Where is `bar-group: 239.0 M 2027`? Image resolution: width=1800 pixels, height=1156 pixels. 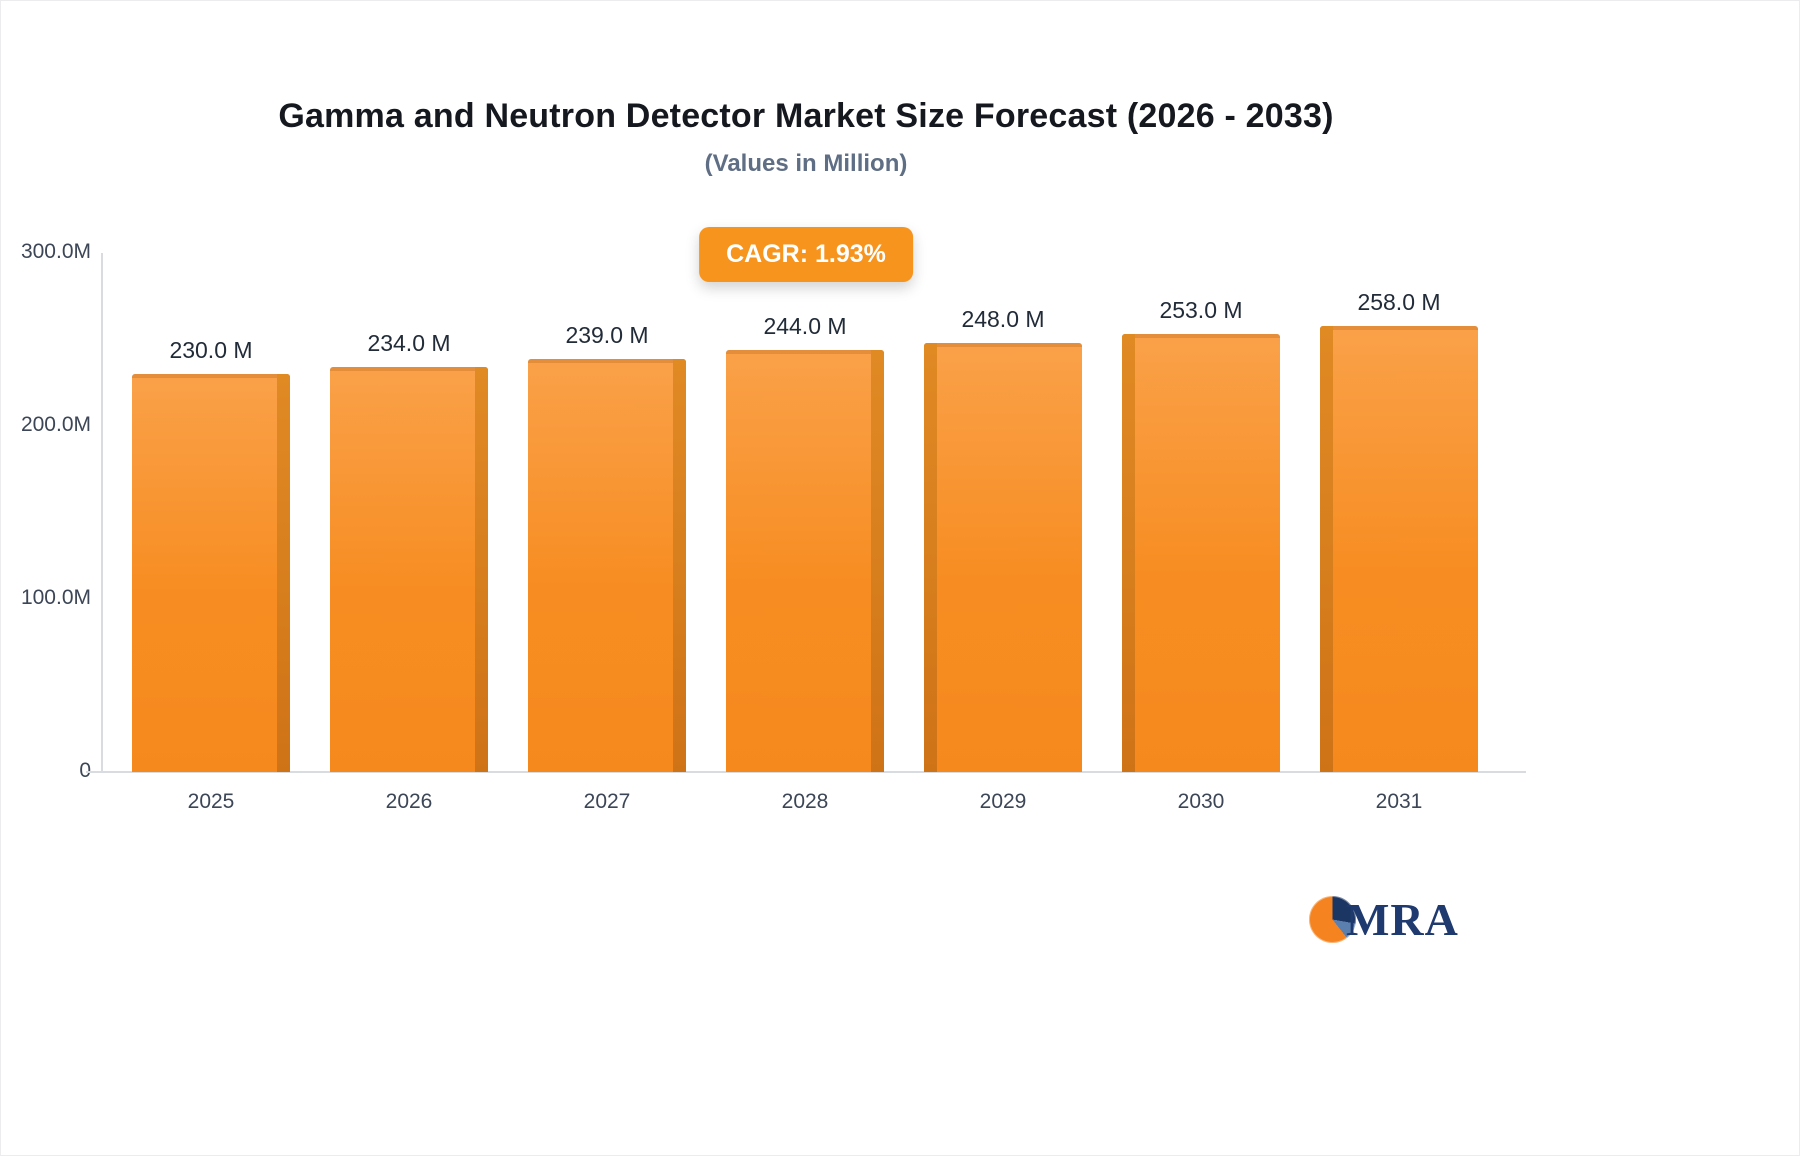
bar-group: 239.0 M 2027 is located at coordinates (607, 533).